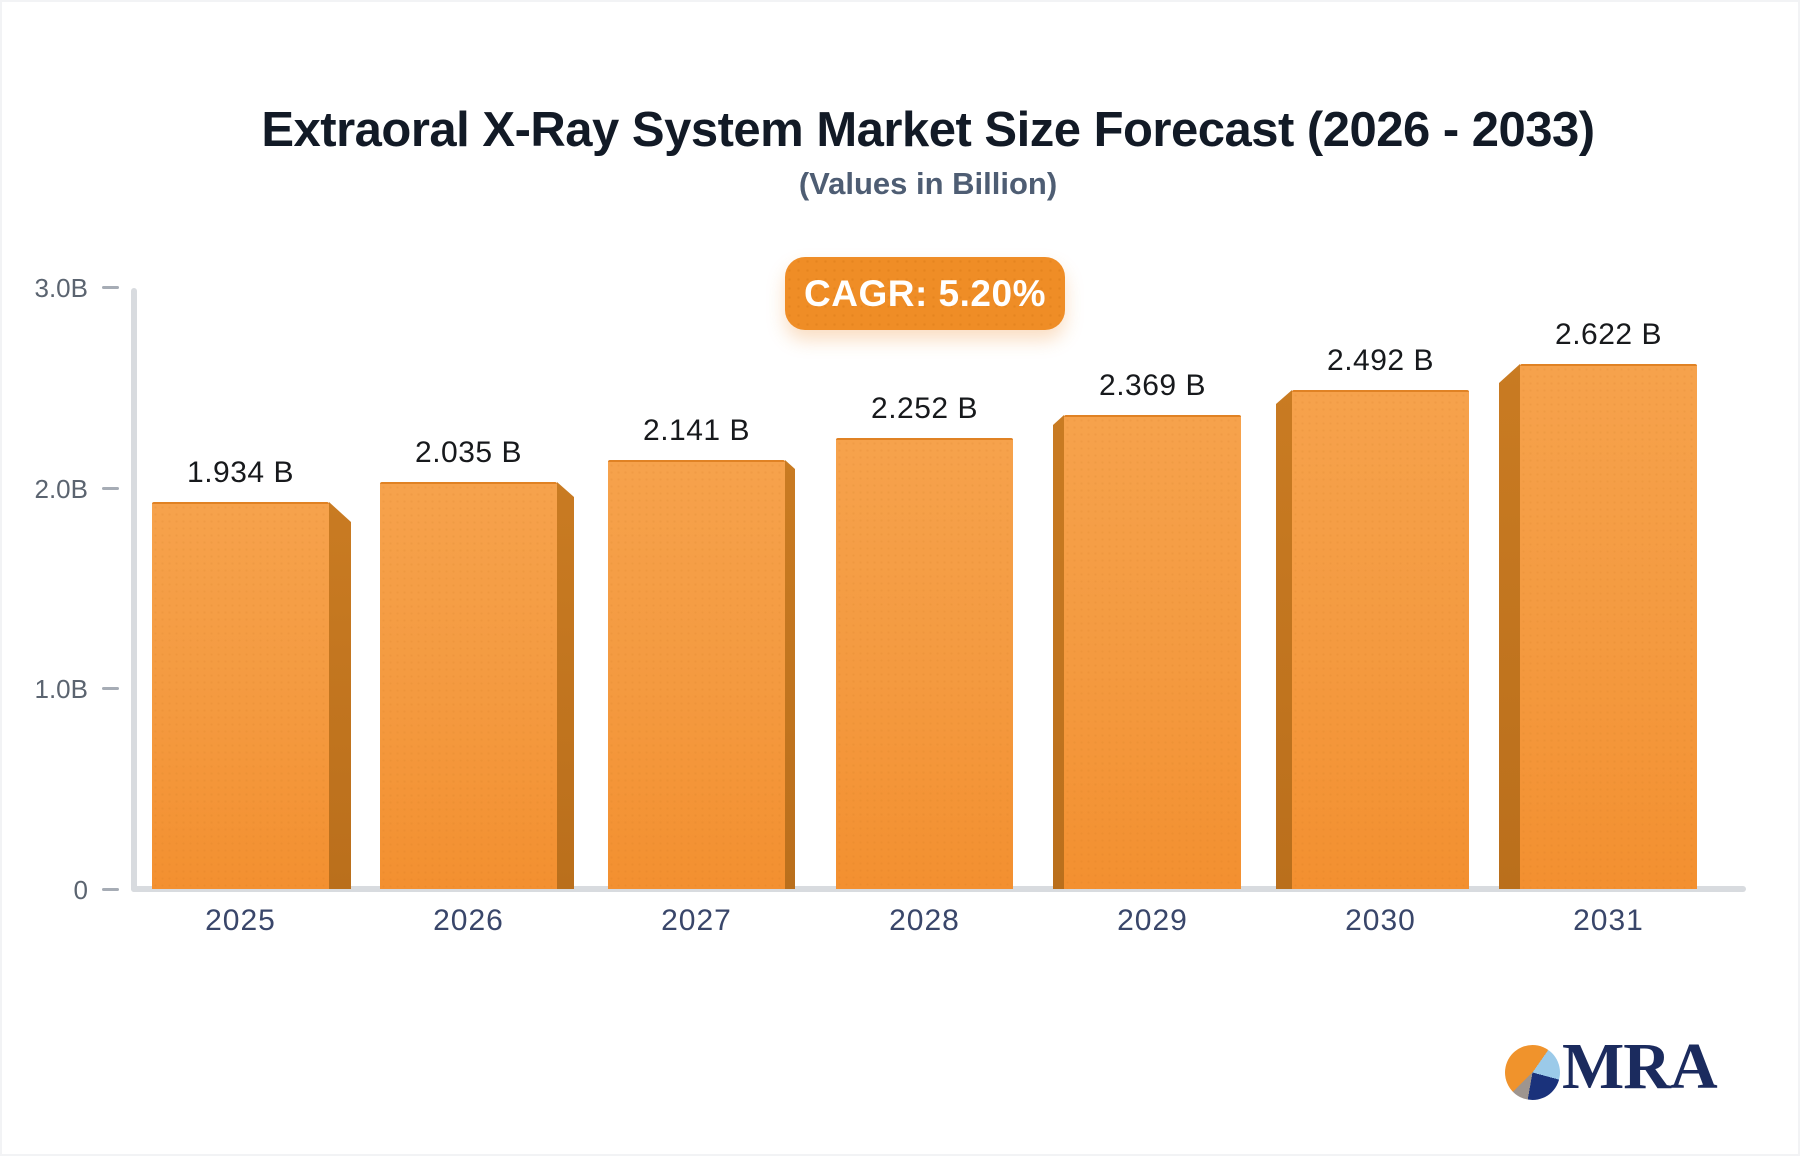 The width and height of the screenshot is (1800, 1156). Describe the element at coordinates (938, 889) in the screenshot. I see `x-axis-line` at that location.